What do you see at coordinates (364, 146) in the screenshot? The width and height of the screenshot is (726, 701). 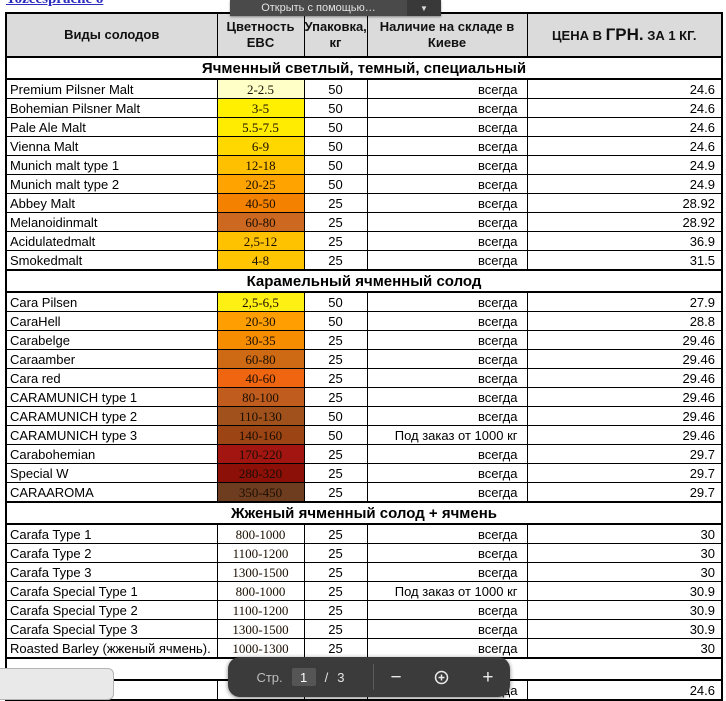 I see `table-row: Vienna Malt 6-9 50 всегда 24.6` at bounding box center [364, 146].